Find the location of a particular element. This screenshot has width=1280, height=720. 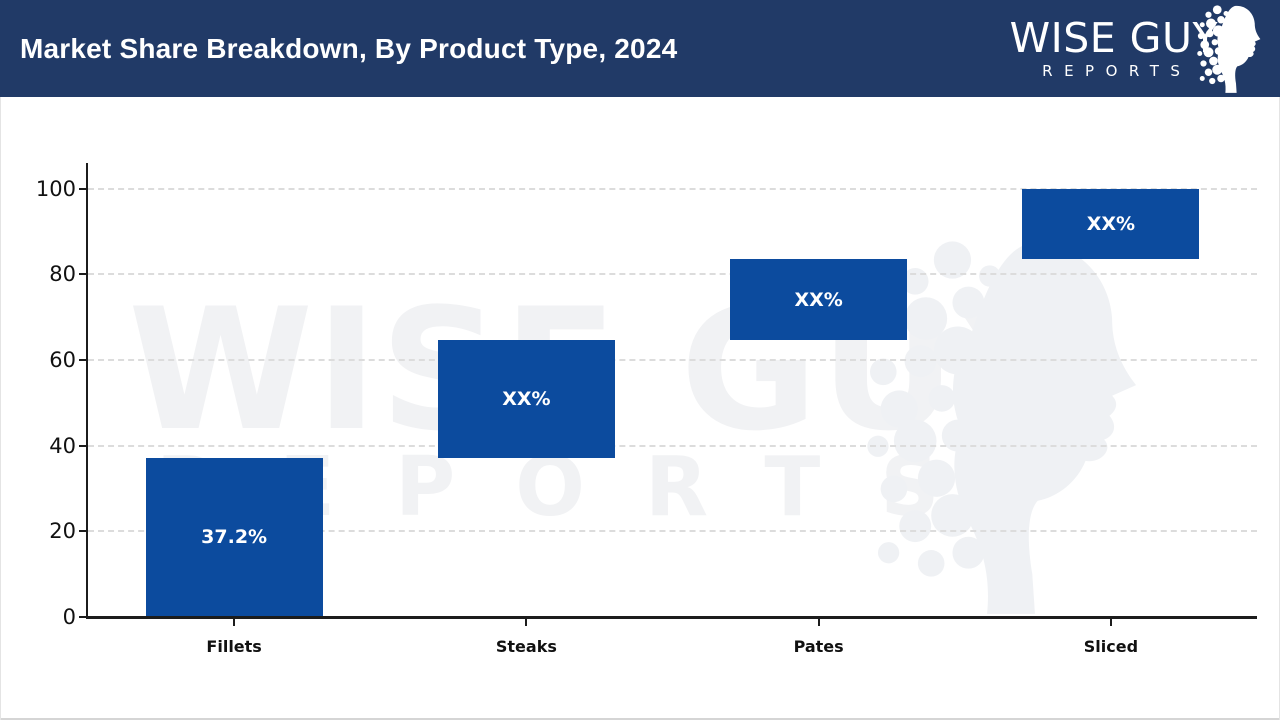

x-tick-label-fillets: Fillets is located at coordinates (234, 646).